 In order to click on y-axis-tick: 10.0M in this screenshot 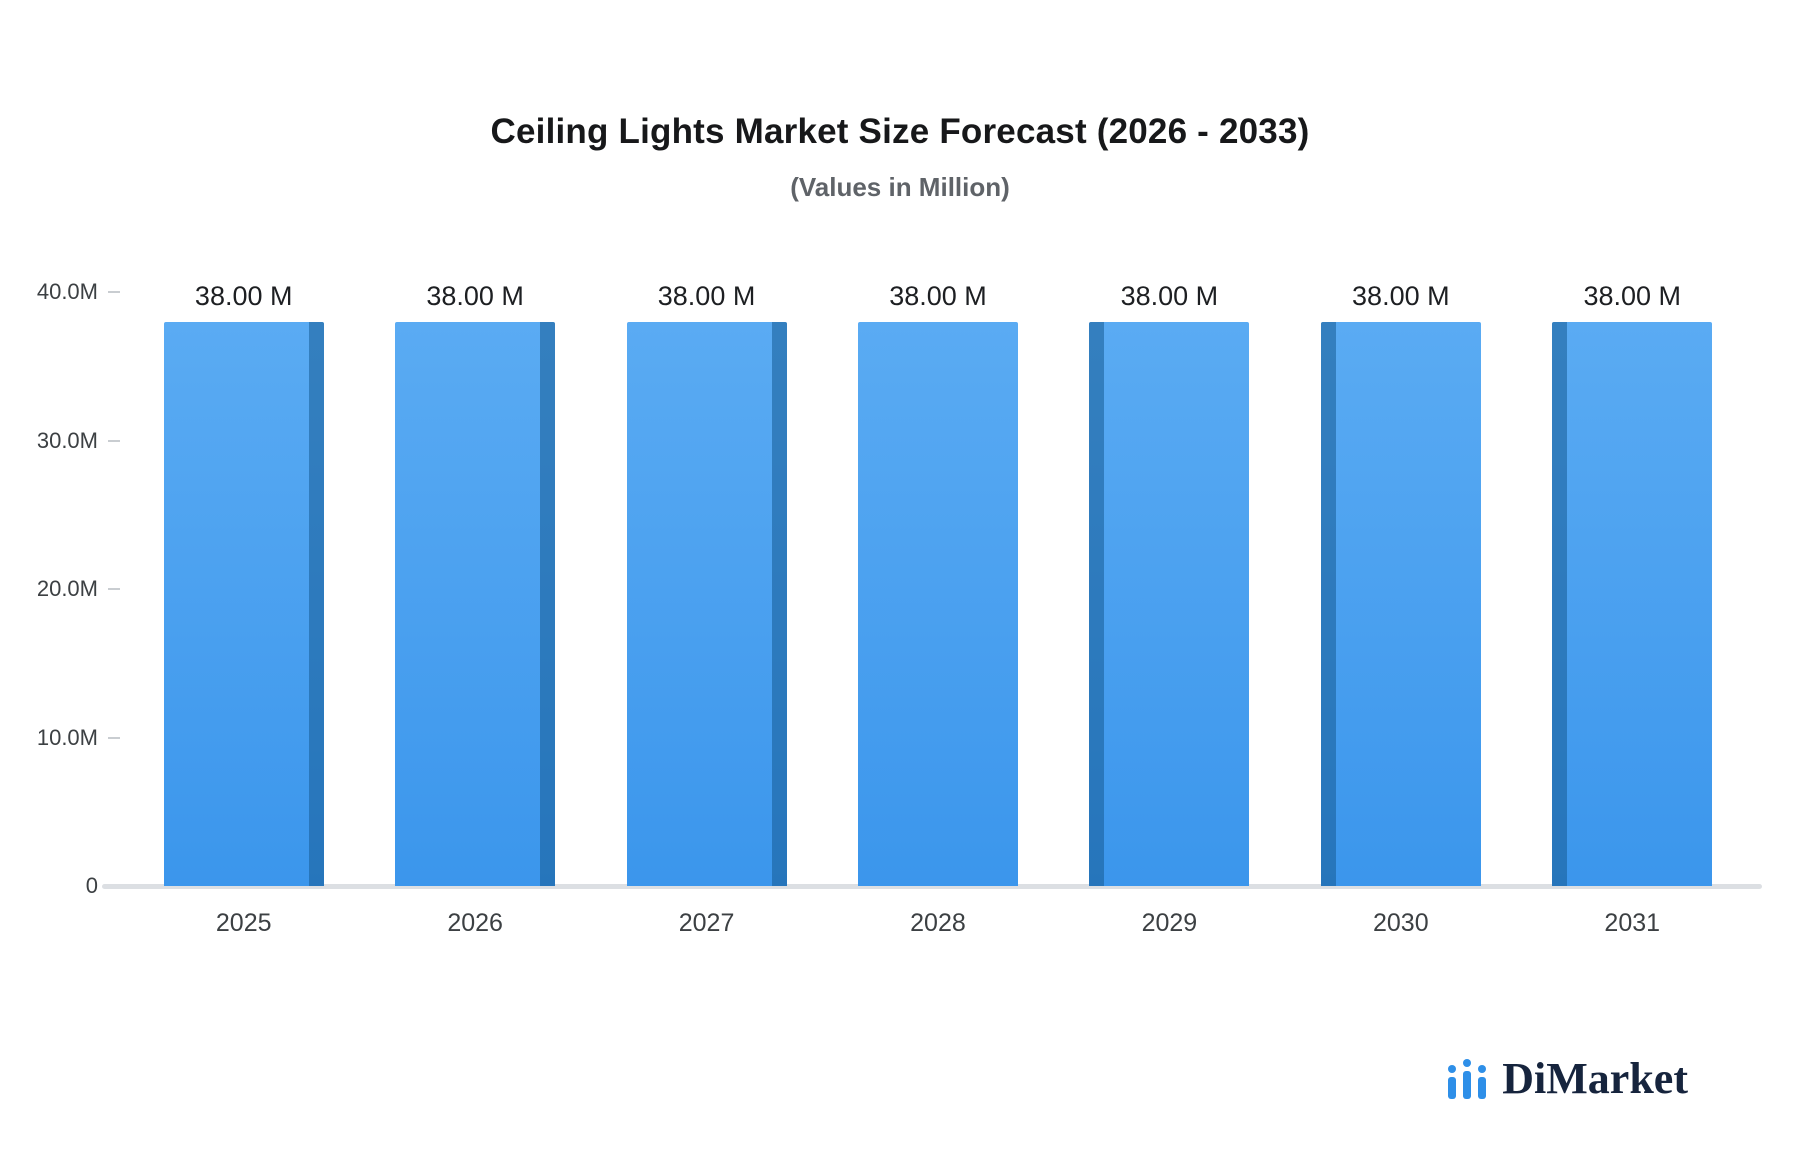, I will do `click(78, 738)`.